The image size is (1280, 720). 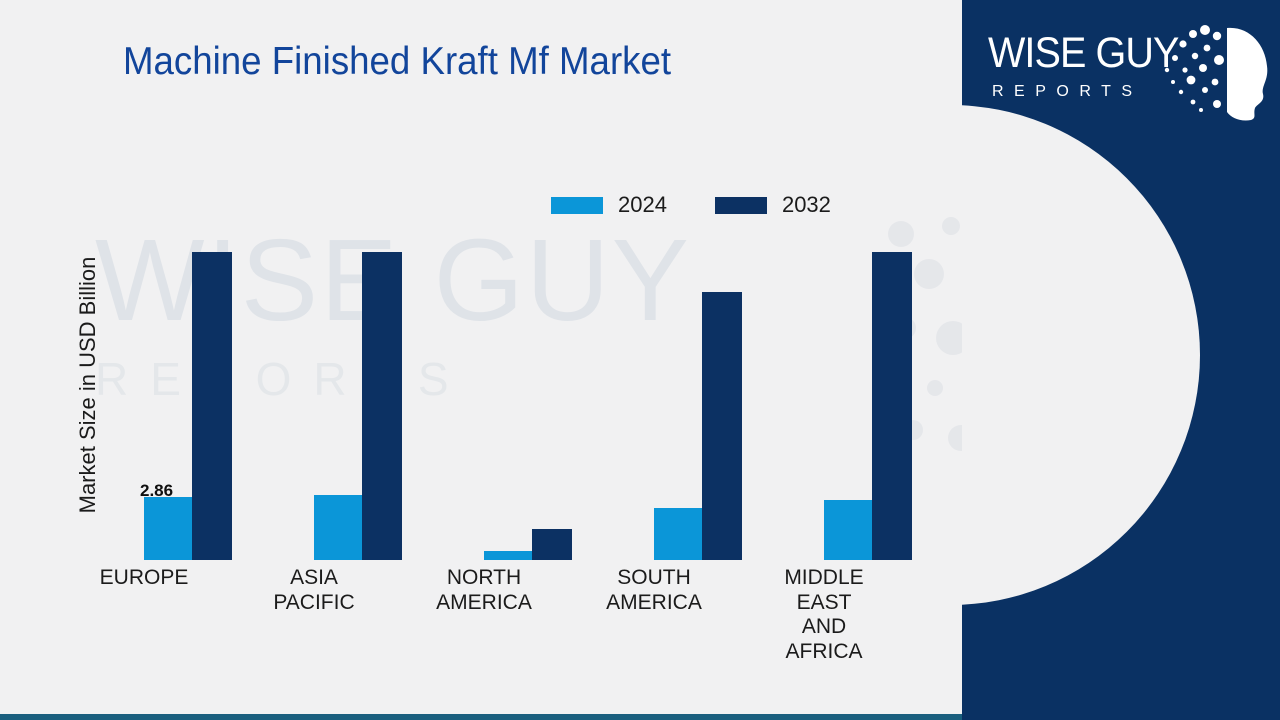 I want to click on bar-middle-east-africa-2032, so click(x=892, y=406).